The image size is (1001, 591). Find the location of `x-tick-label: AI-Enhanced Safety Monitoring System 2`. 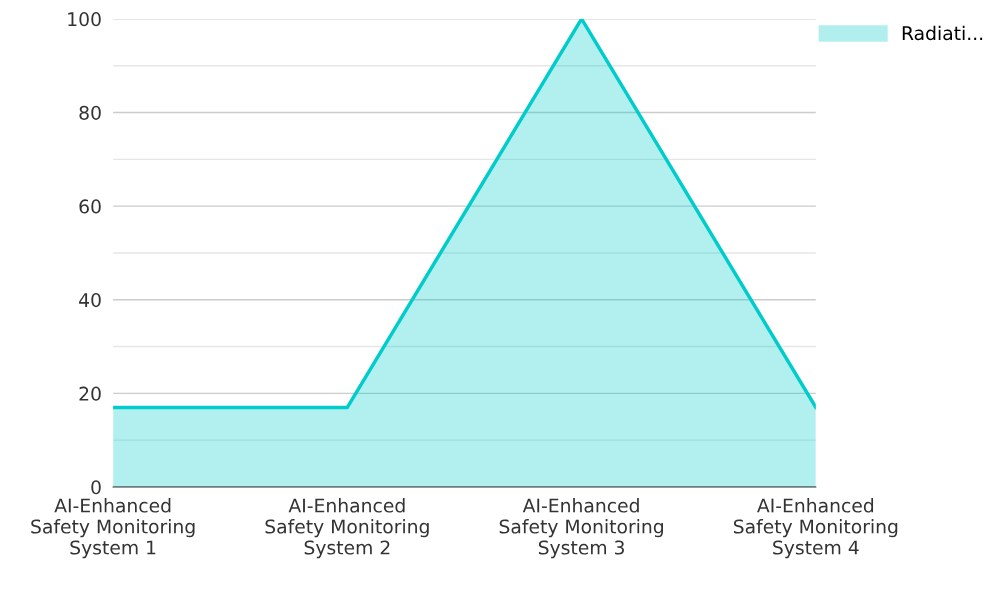

x-tick-label: AI-Enhanced Safety Monitoring System 2 is located at coordinates (347, 528).